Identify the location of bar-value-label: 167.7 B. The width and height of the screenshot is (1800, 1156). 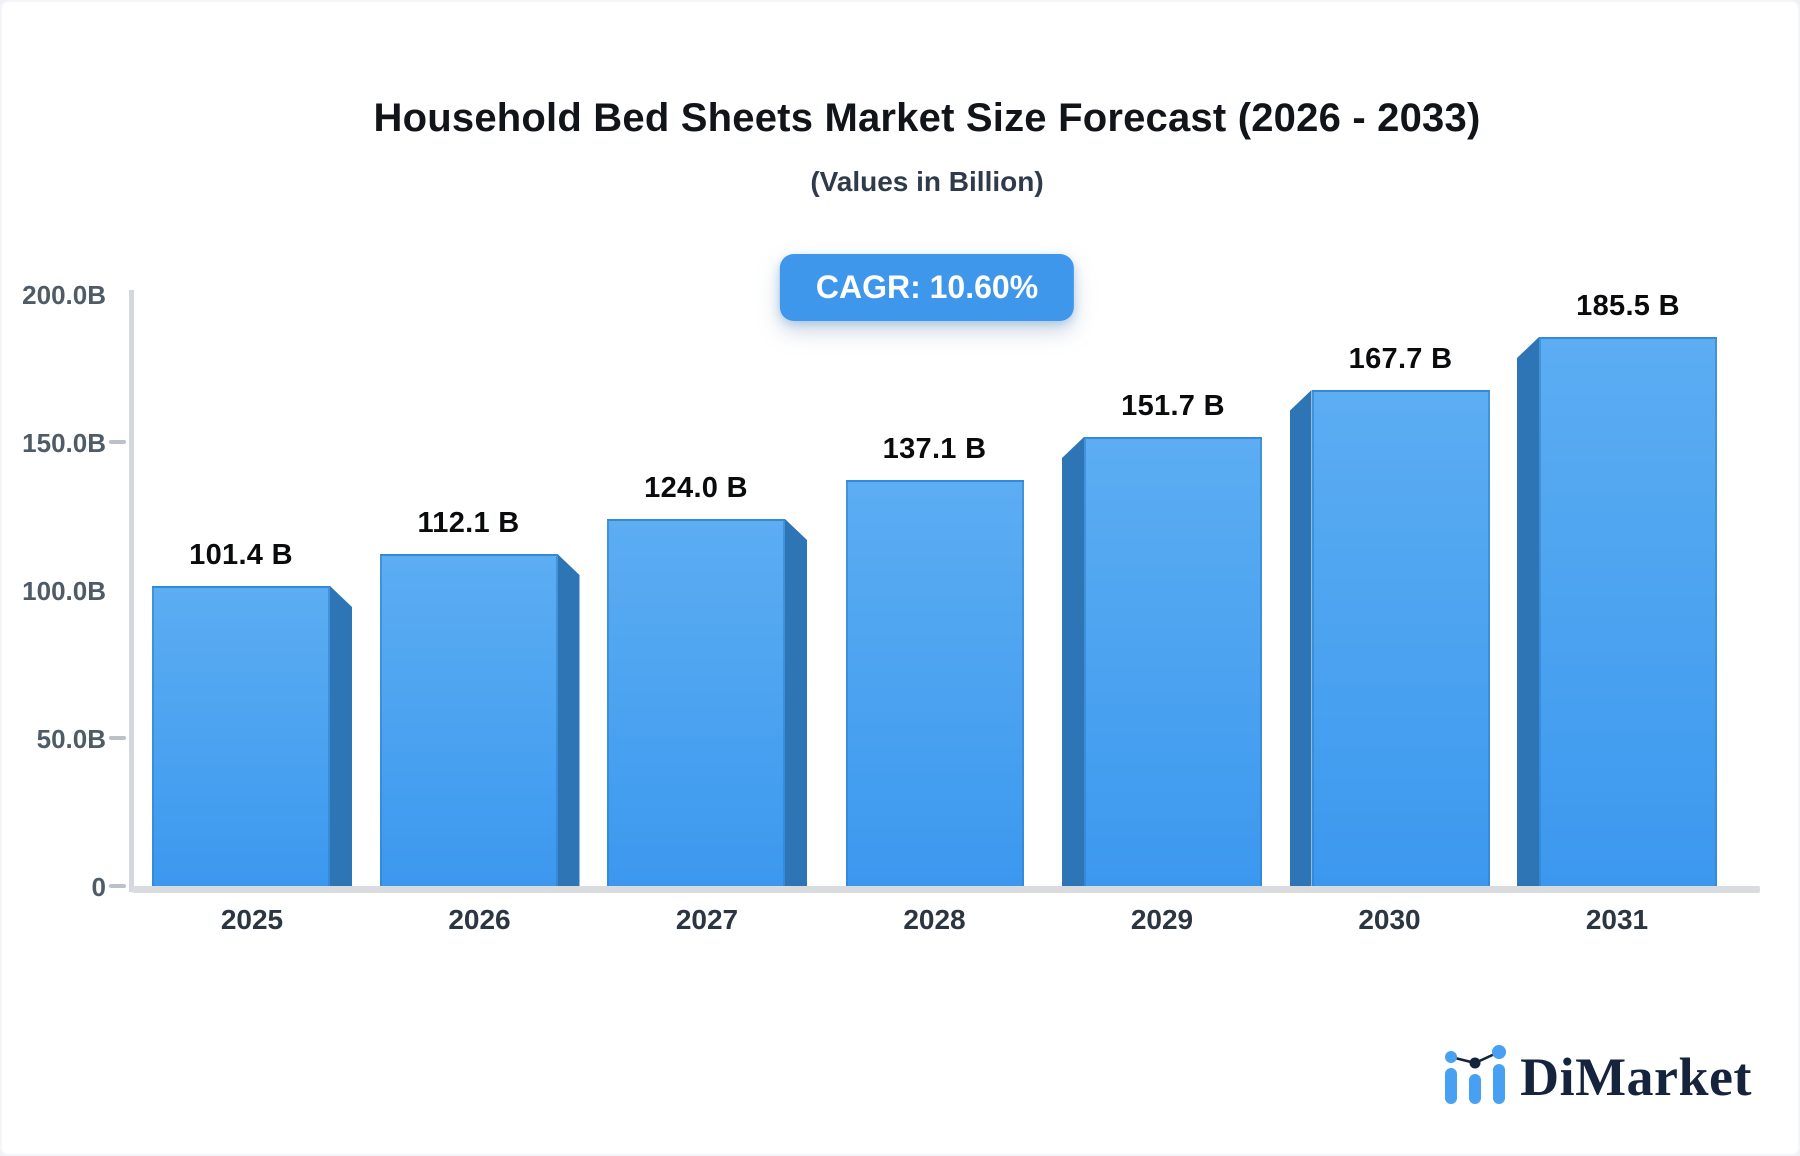
(1400, 359).